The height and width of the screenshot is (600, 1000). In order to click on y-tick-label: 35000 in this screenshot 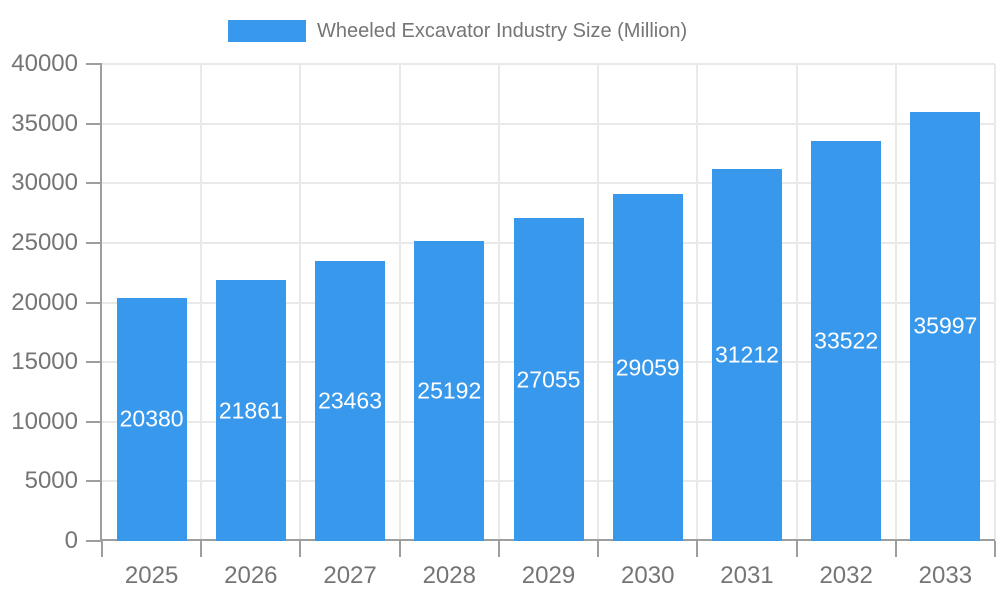, I will do `click(44, 123)`.